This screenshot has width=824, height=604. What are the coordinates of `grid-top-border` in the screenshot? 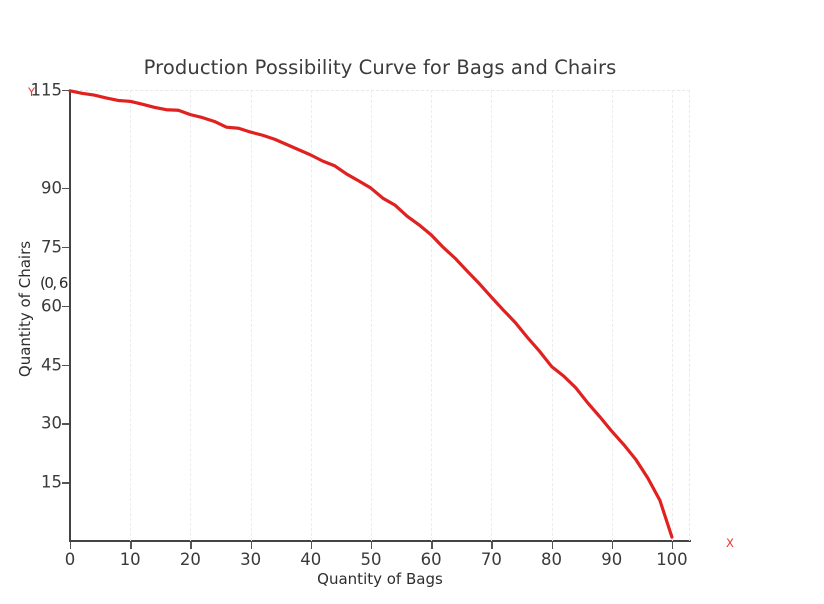 It's located at (380, 90).